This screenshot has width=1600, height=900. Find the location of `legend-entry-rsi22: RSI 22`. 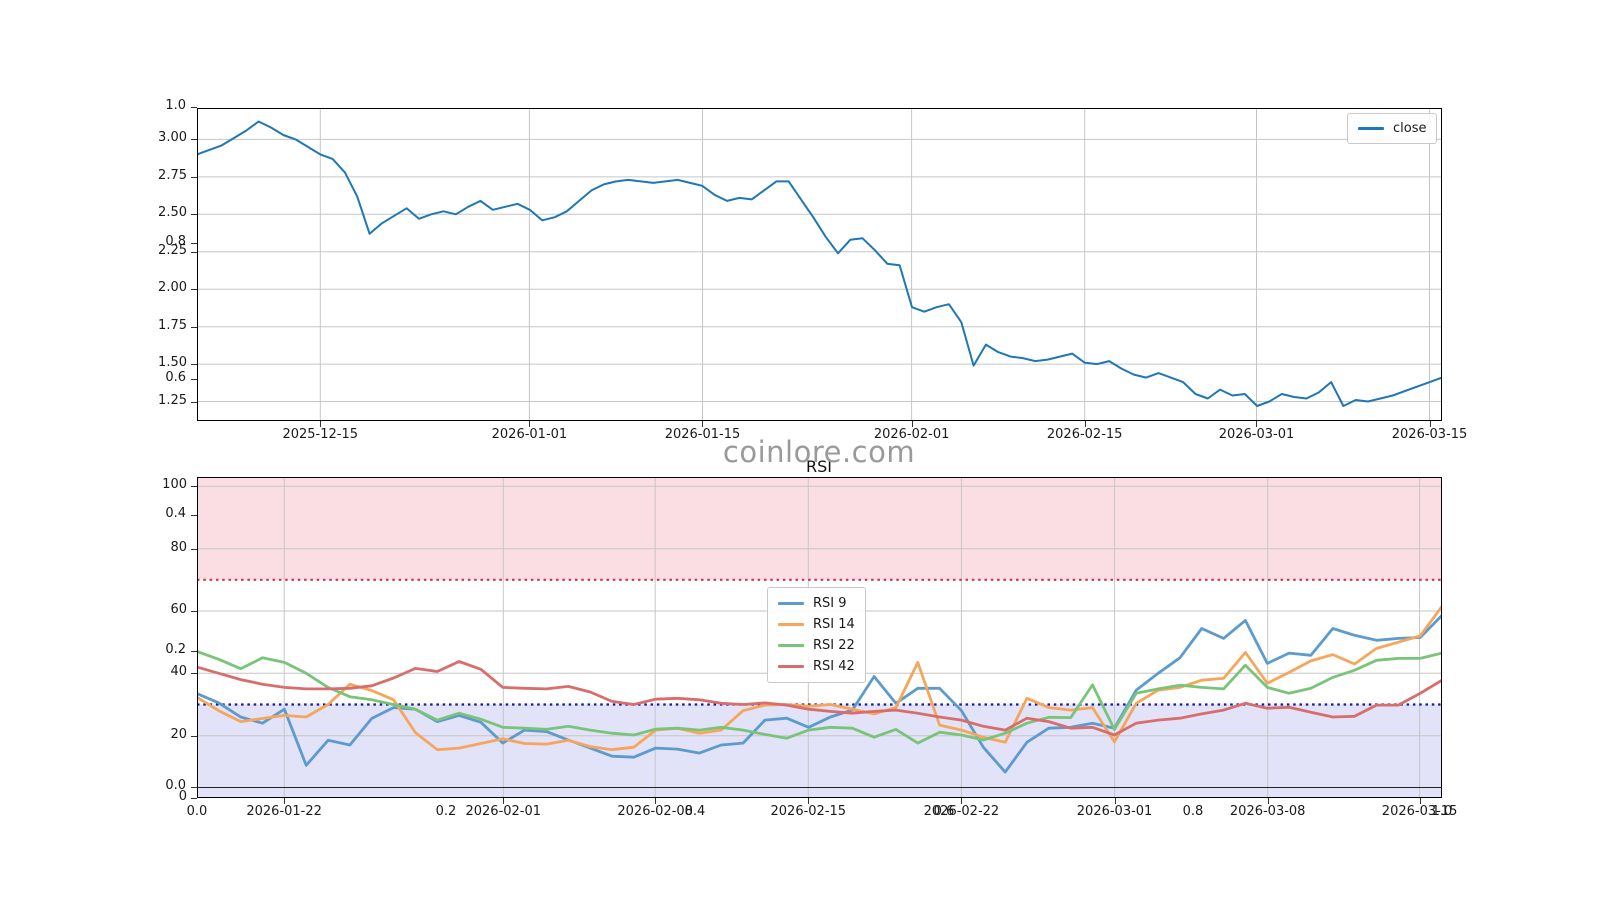

legend-entry-rsi22: RSI 22 is located at coordinates (816, 645).